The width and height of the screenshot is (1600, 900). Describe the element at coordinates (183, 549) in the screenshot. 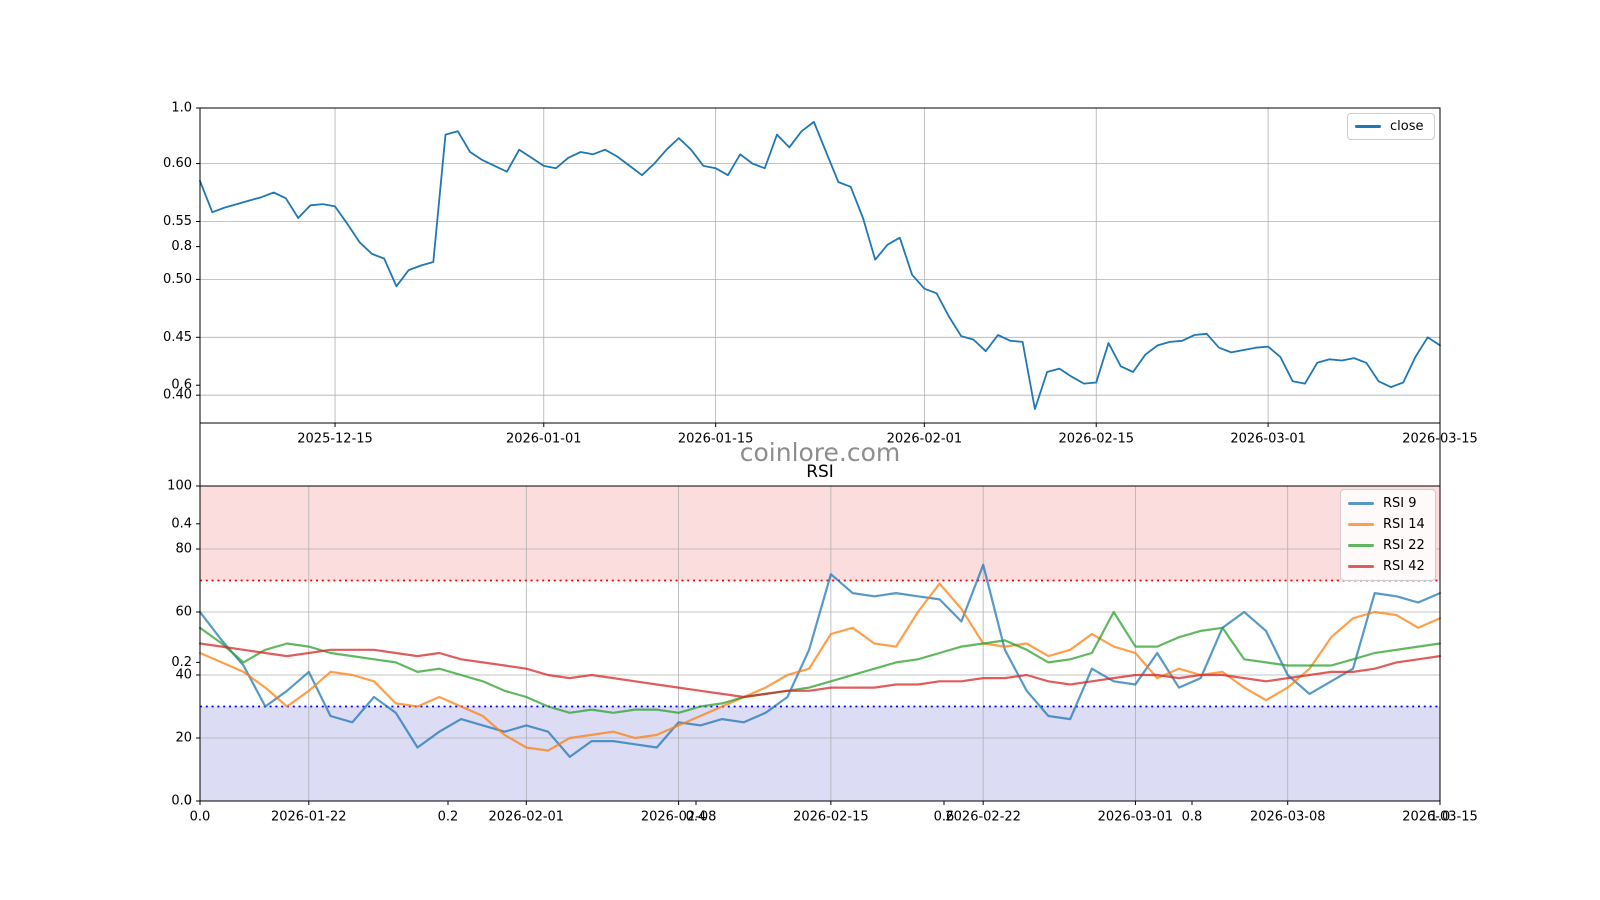

I see `y-tick-label: 80` at that location.